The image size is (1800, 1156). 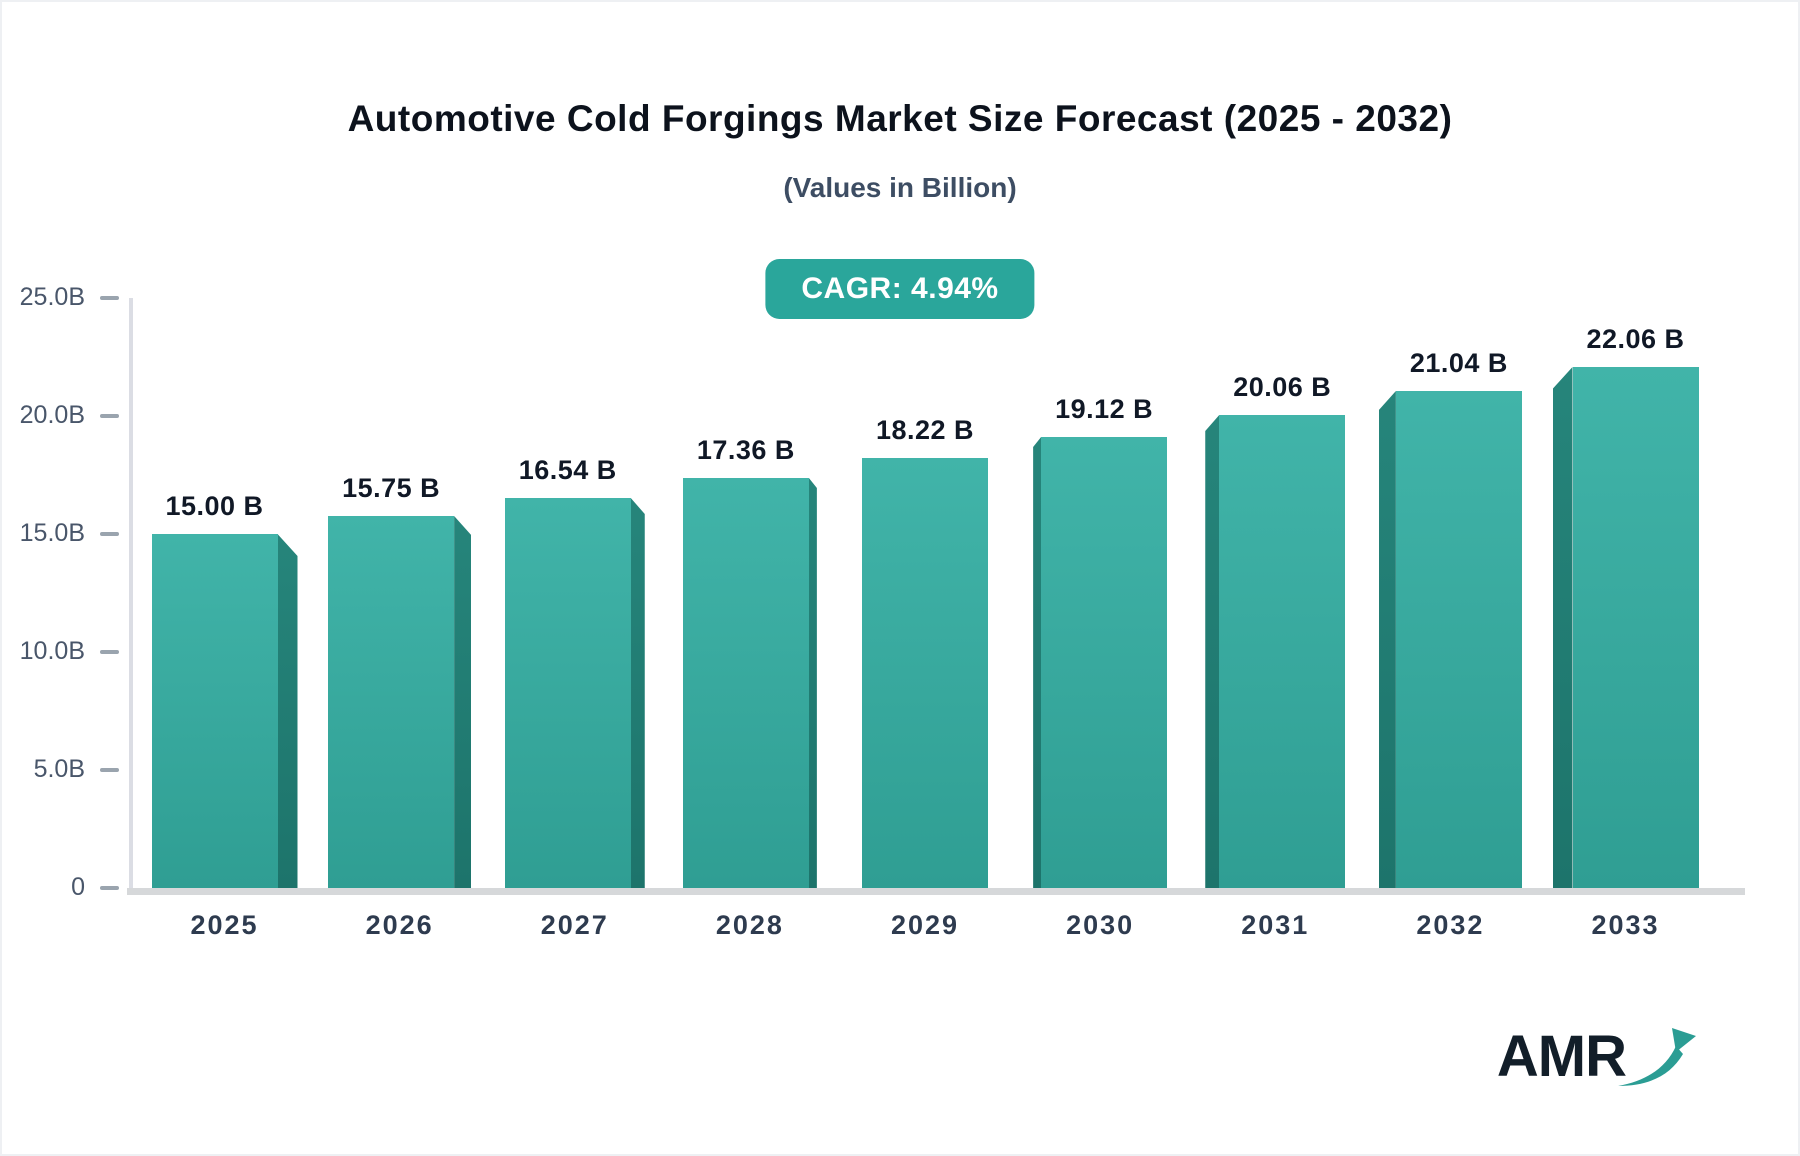 I want to click on bar-2031, so click(x=1275, y=651).